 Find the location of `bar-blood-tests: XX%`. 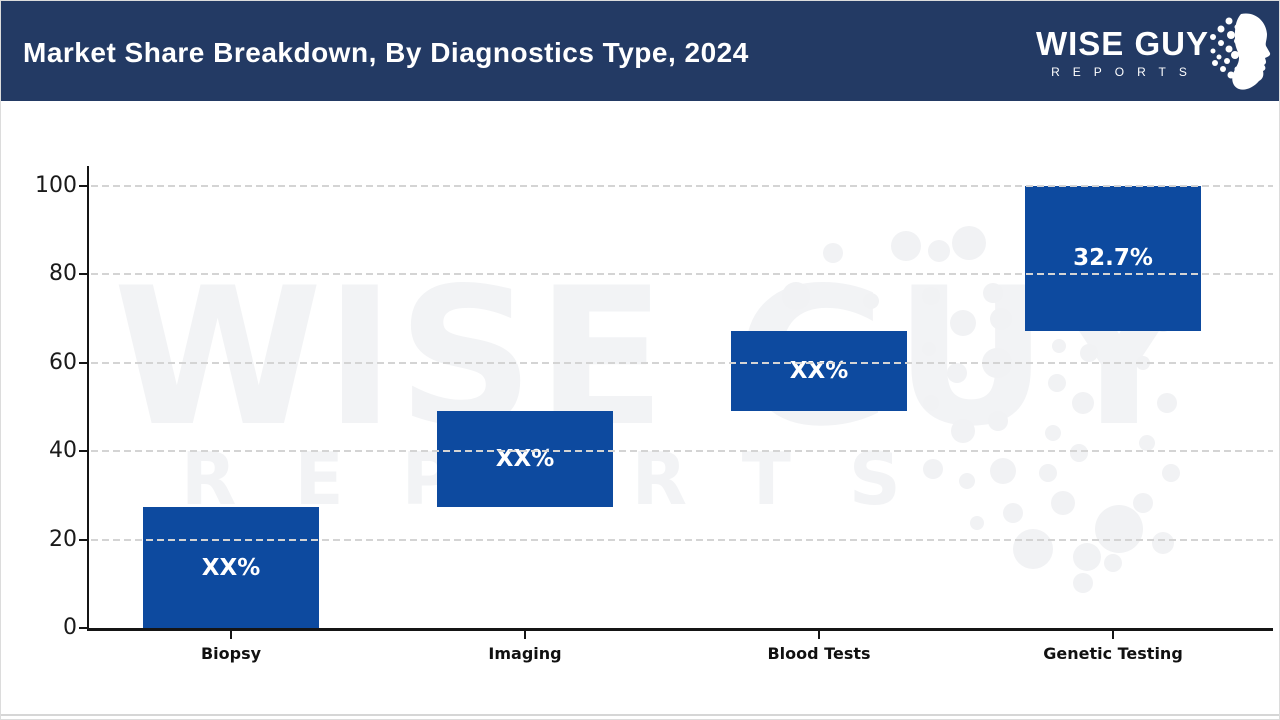

bar-blood-tests: XX% is located at coordinates (819, 370).